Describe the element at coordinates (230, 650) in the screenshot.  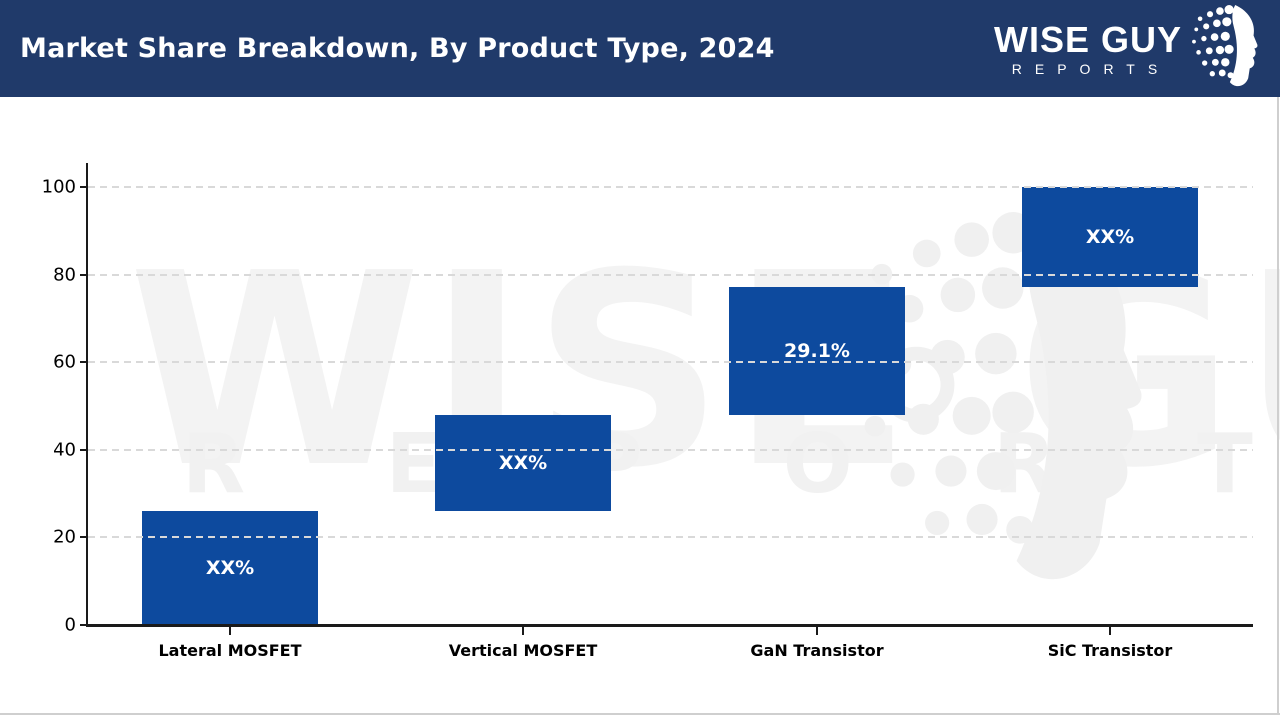
I see `x-axis-category-label: Lateral MOSFET` at that location.